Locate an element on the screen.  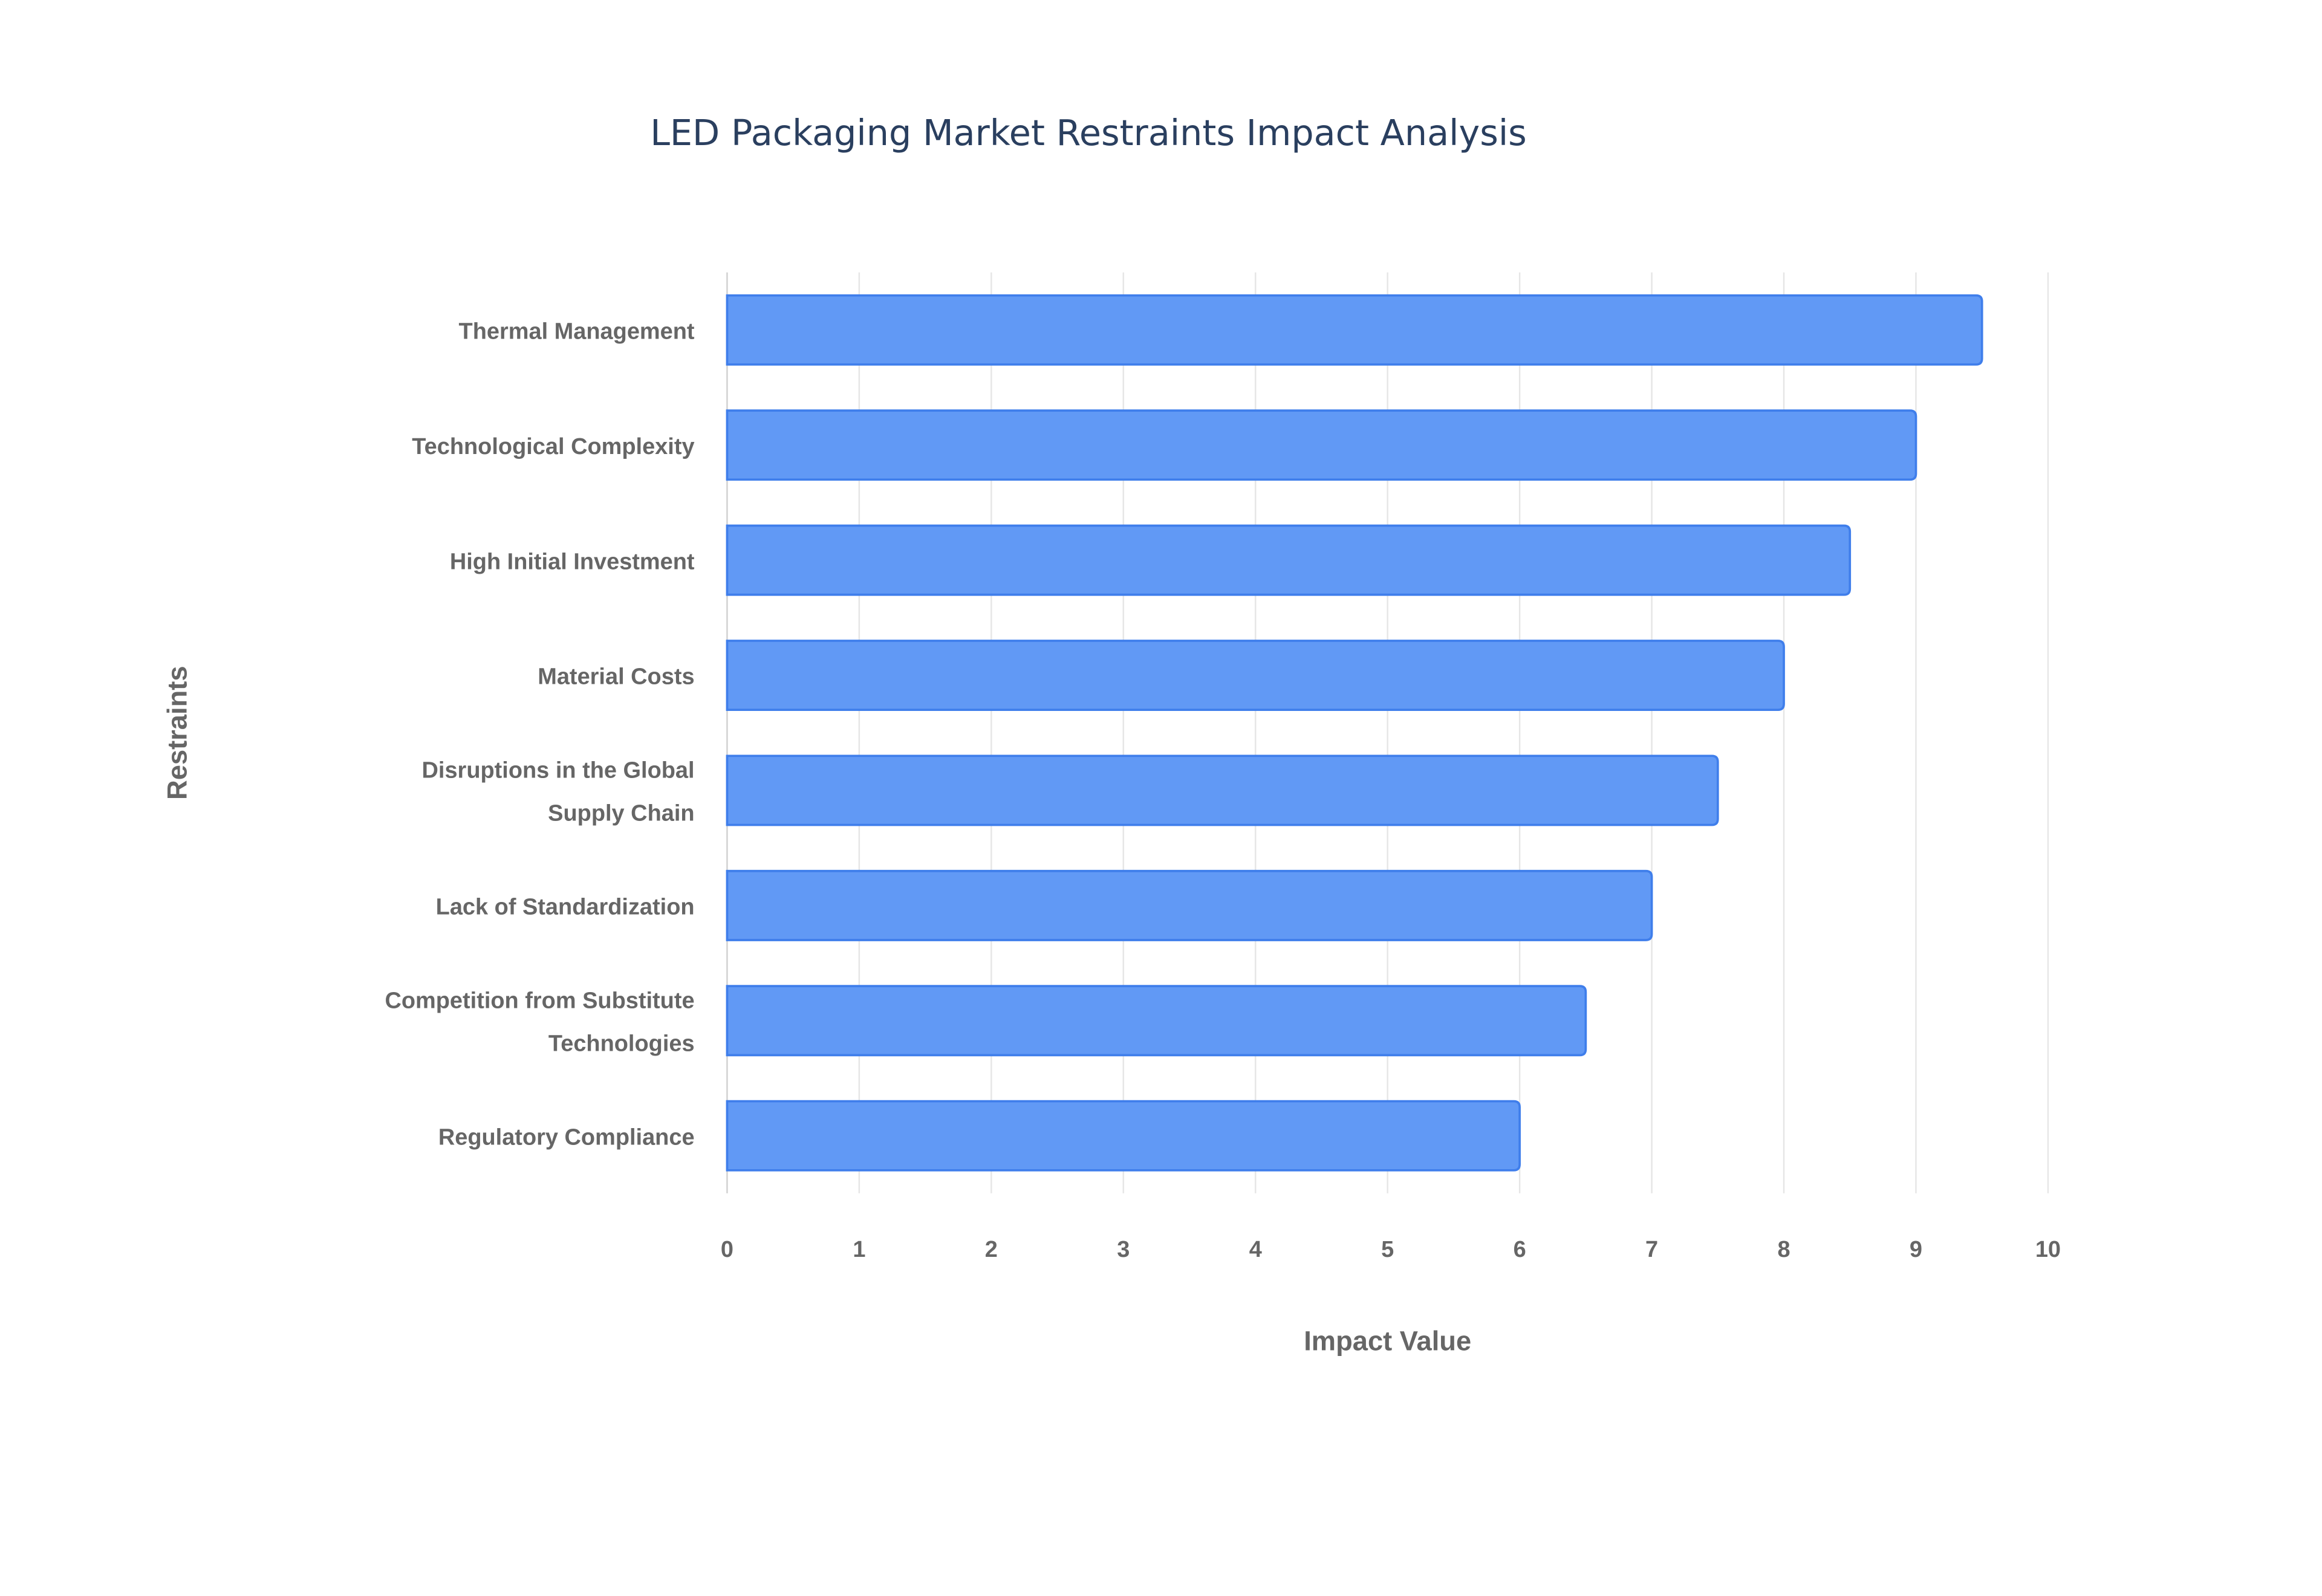
category-label: Regulatory Compliance is located at coordinates (566, 1137).